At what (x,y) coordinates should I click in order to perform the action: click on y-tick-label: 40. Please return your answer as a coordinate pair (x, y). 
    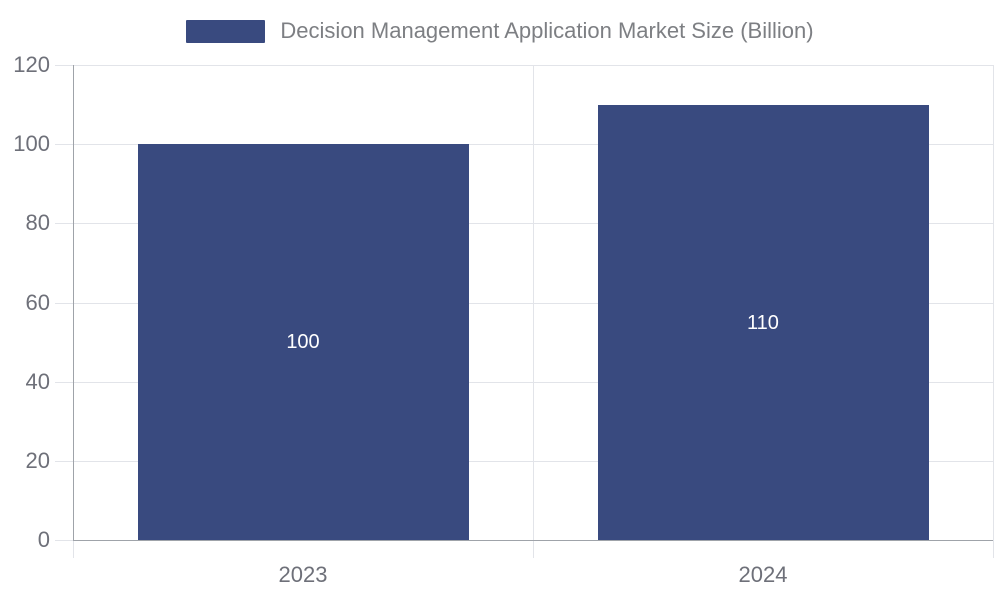
    Looking at the image, I should click on (37, 381).